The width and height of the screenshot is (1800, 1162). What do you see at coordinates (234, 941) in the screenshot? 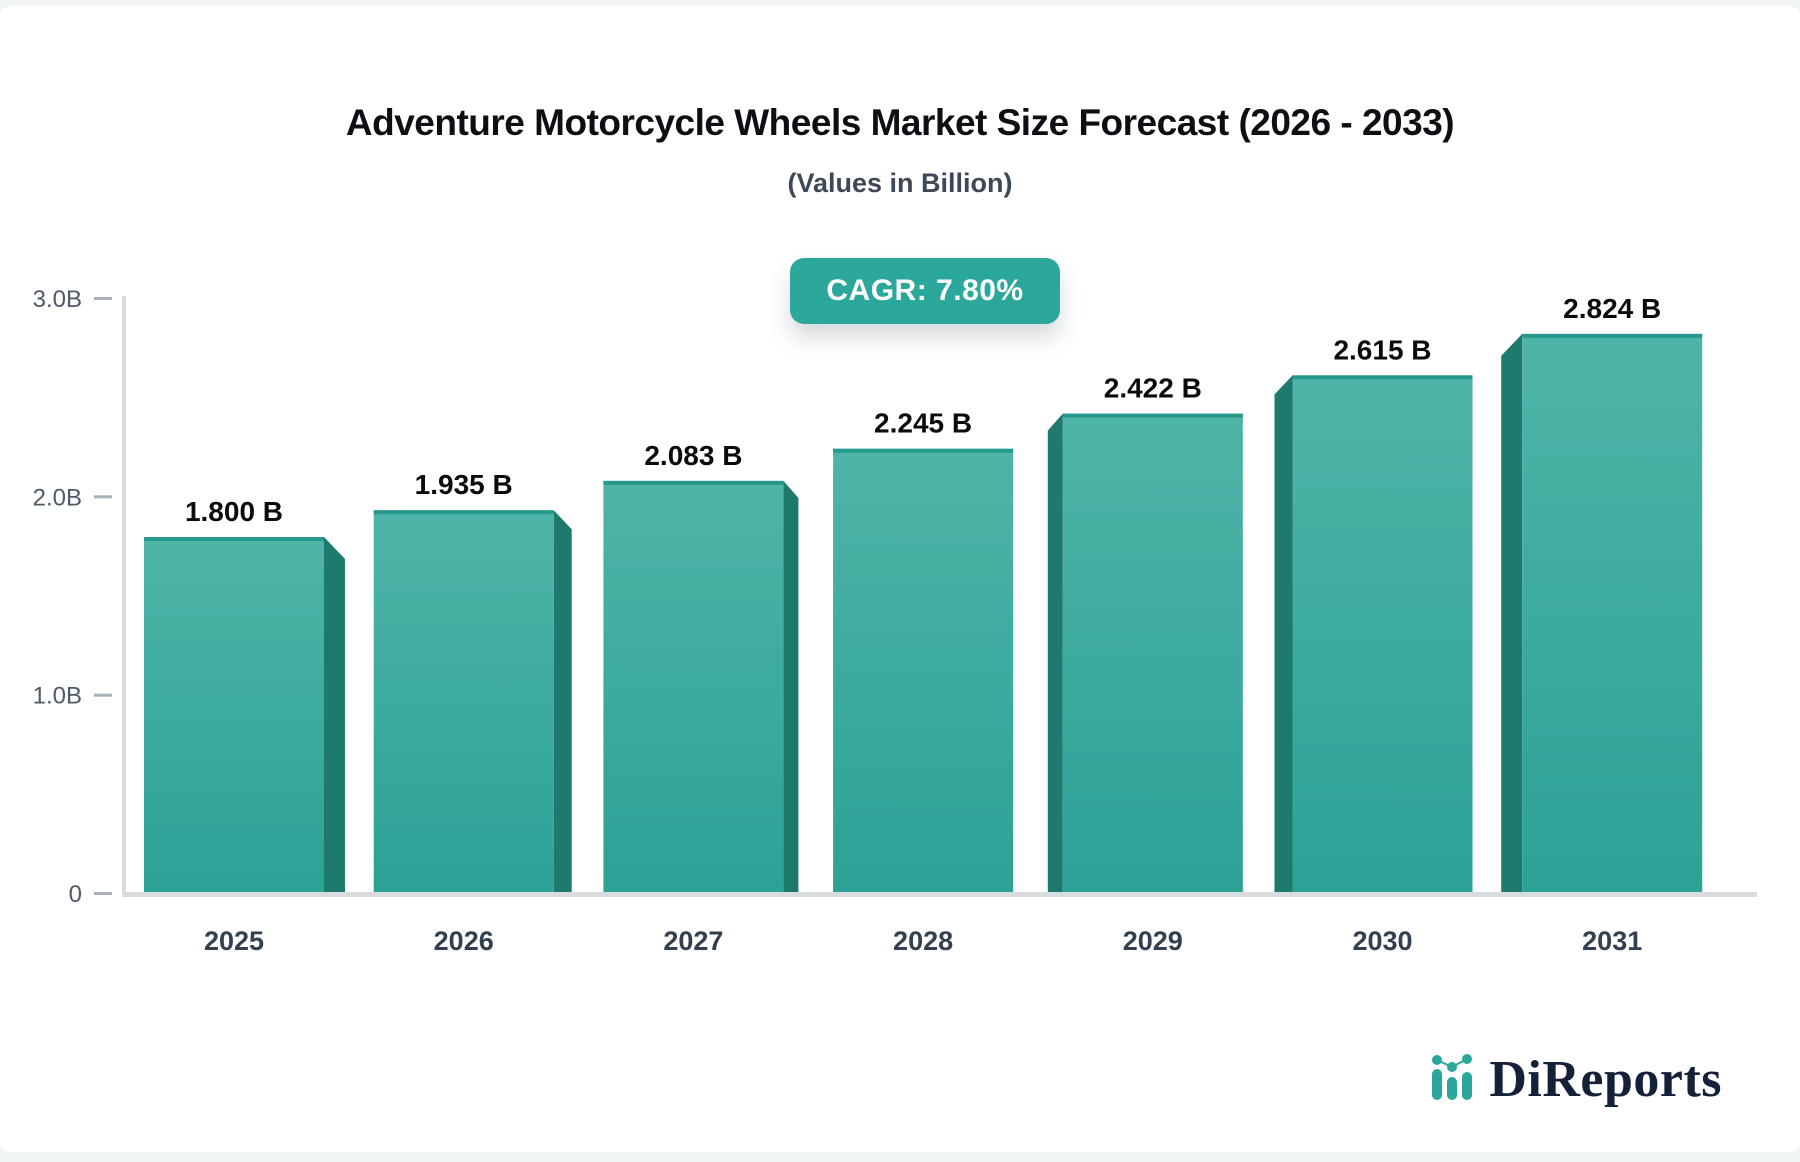
I see `x-axis-label: 2025` at bounding box center [234, 941].